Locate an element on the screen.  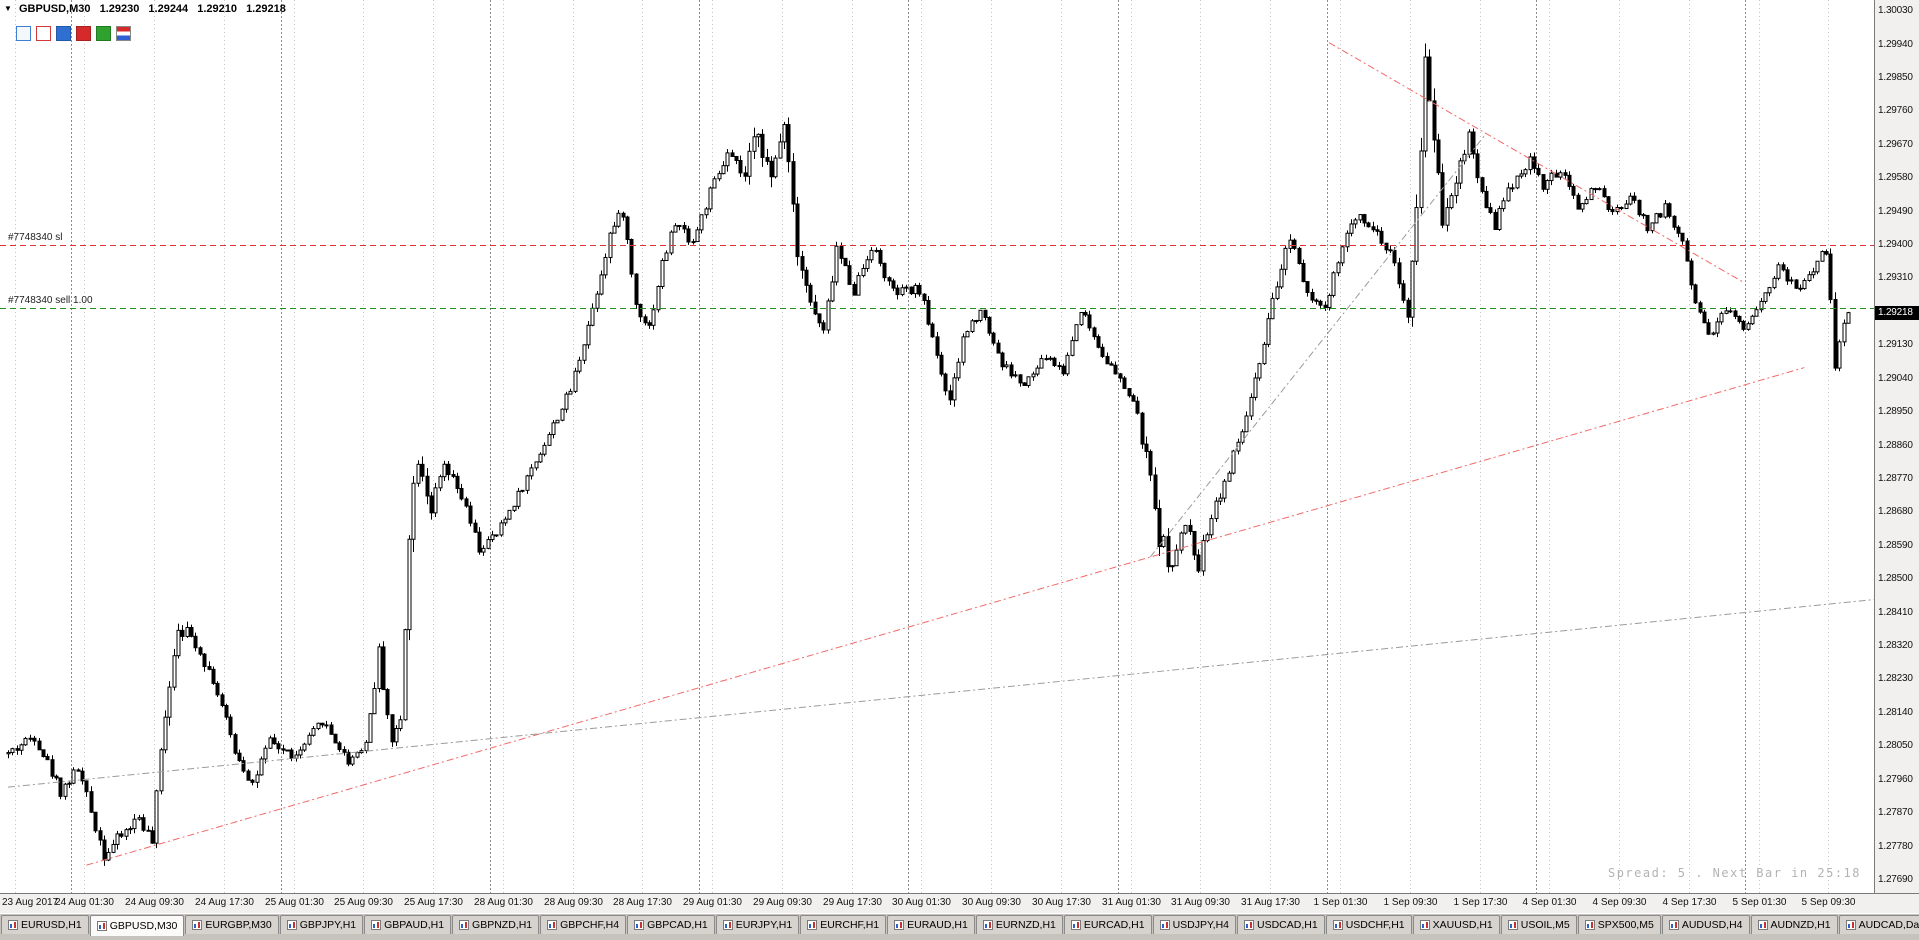
swatch-blue-outline is located at coordinates (23, 33).